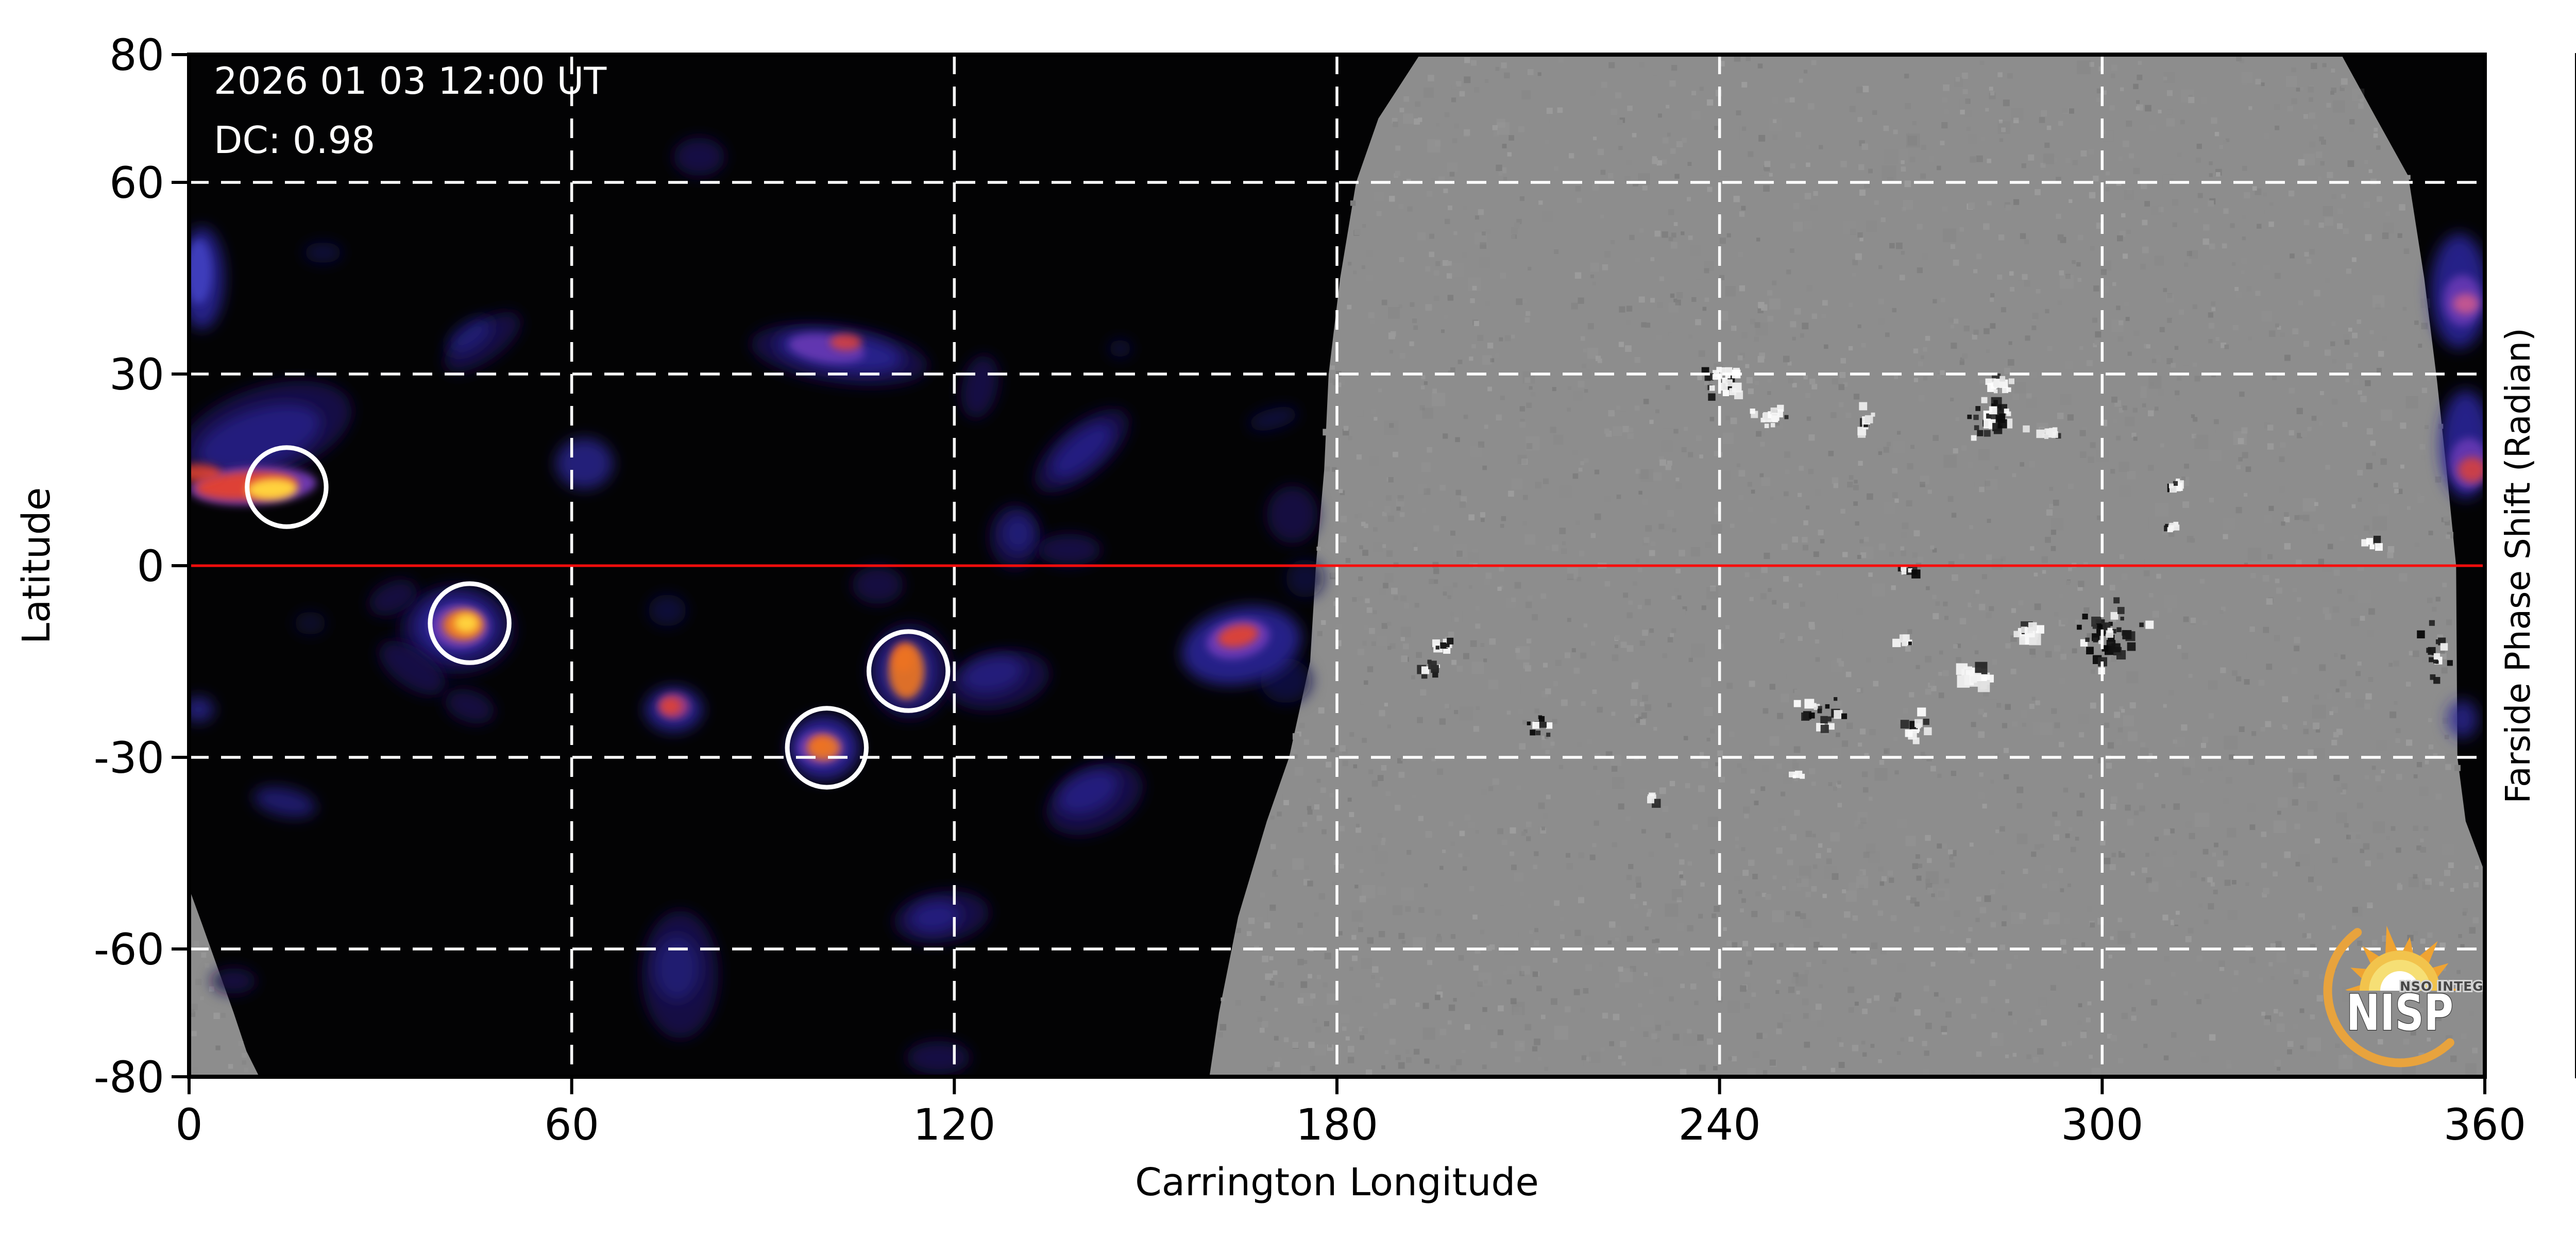 This screenshot has height=1238, width=2576. Describe the element at coordinates (129, 949) in the screenshot. I see `y-tick-label: -60` at that location.